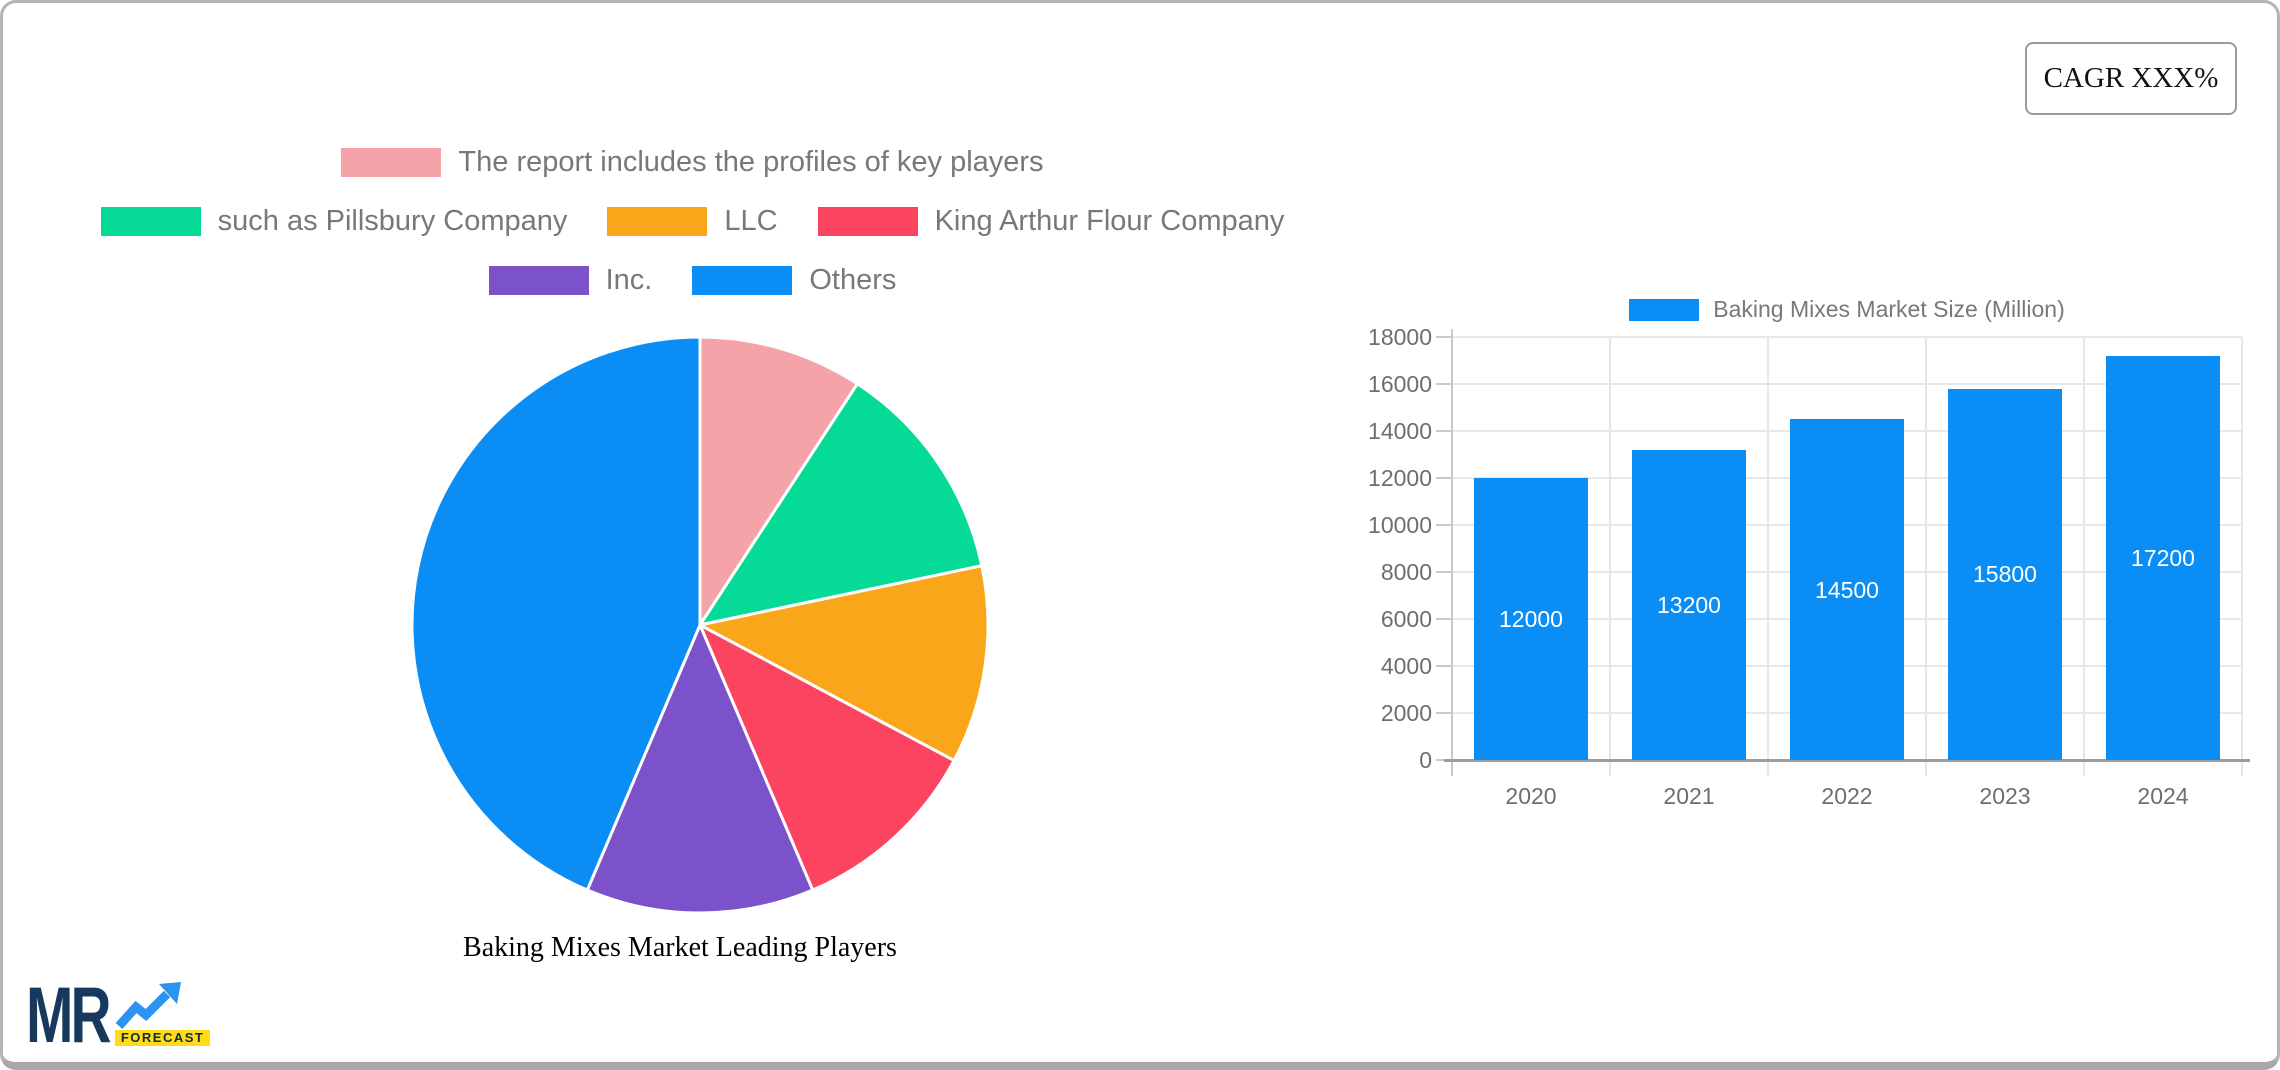 The image size is (2280, 1070). I want to click on y-axis-label: 14000, so click(1400, 431).